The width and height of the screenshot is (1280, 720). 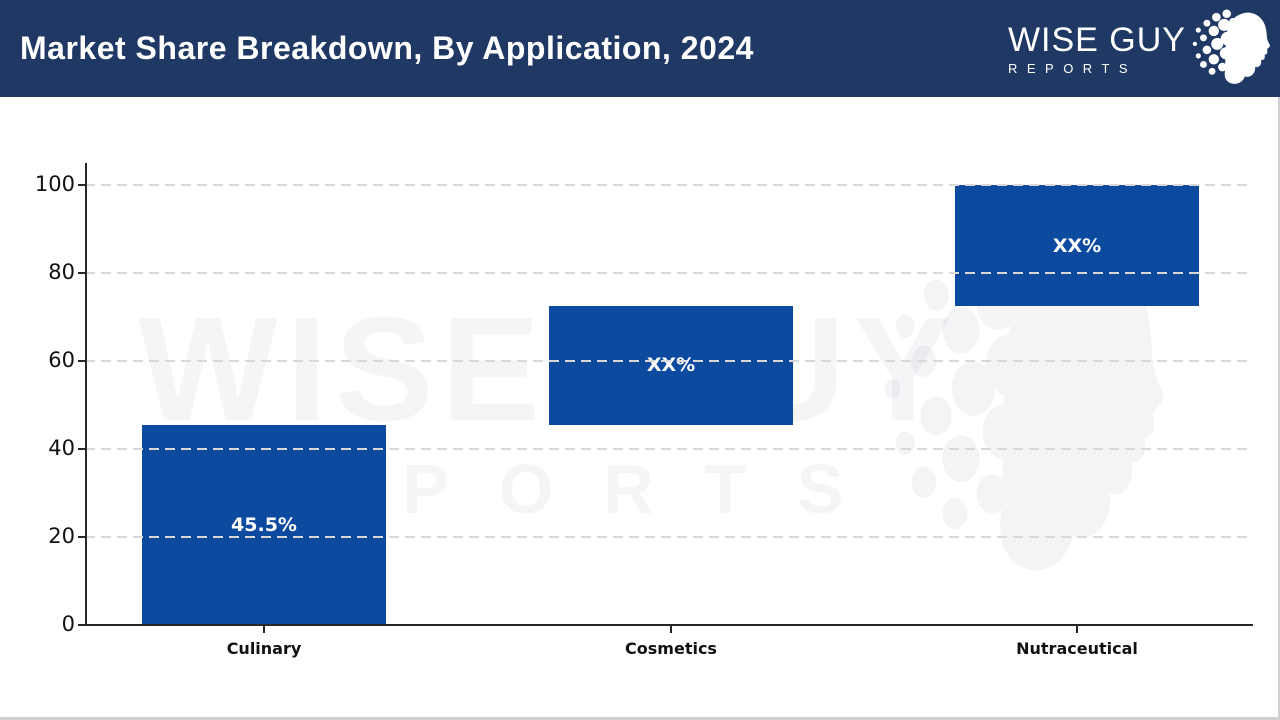 What do you see at coordinates (54, 184) in the screenshot?
I see `y-tick-label-100: 100` at bounding box center [54, 184].